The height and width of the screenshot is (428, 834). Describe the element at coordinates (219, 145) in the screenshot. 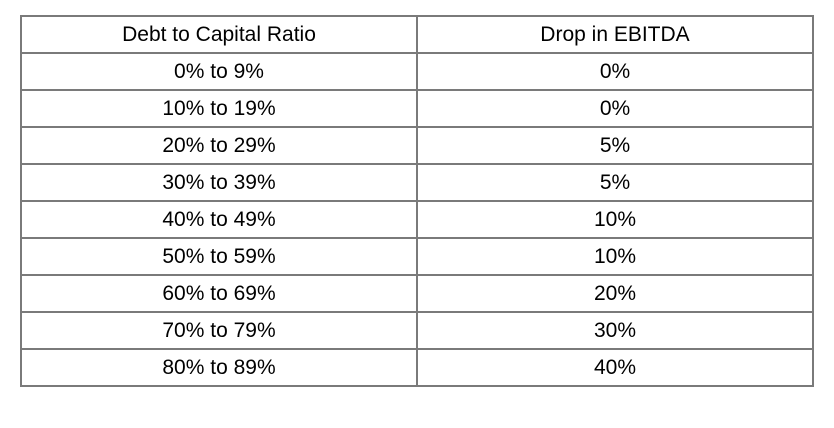

I see `ratio-cell: 20% to 29%` at that location.